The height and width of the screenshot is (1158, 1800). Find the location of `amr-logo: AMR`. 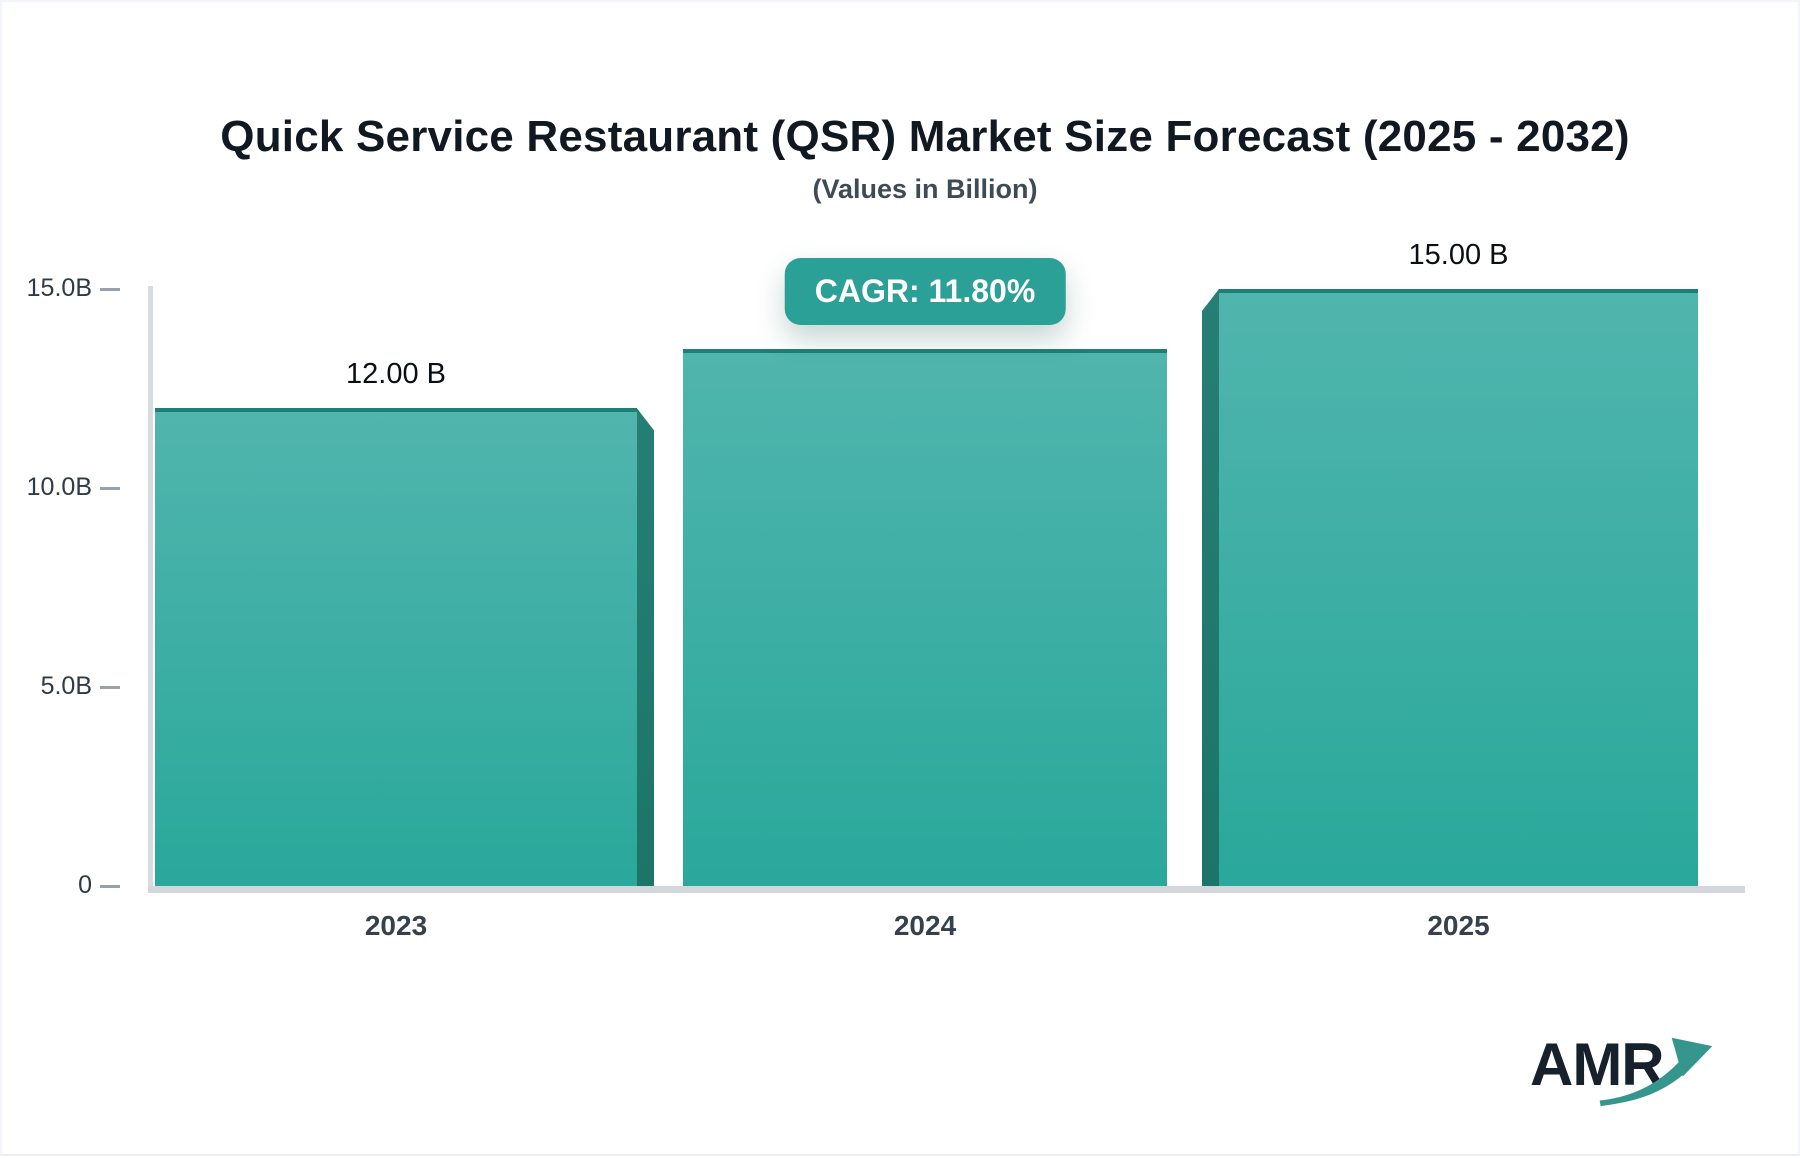

amr-logo: AMR is located at coordinates (1635, 1075).